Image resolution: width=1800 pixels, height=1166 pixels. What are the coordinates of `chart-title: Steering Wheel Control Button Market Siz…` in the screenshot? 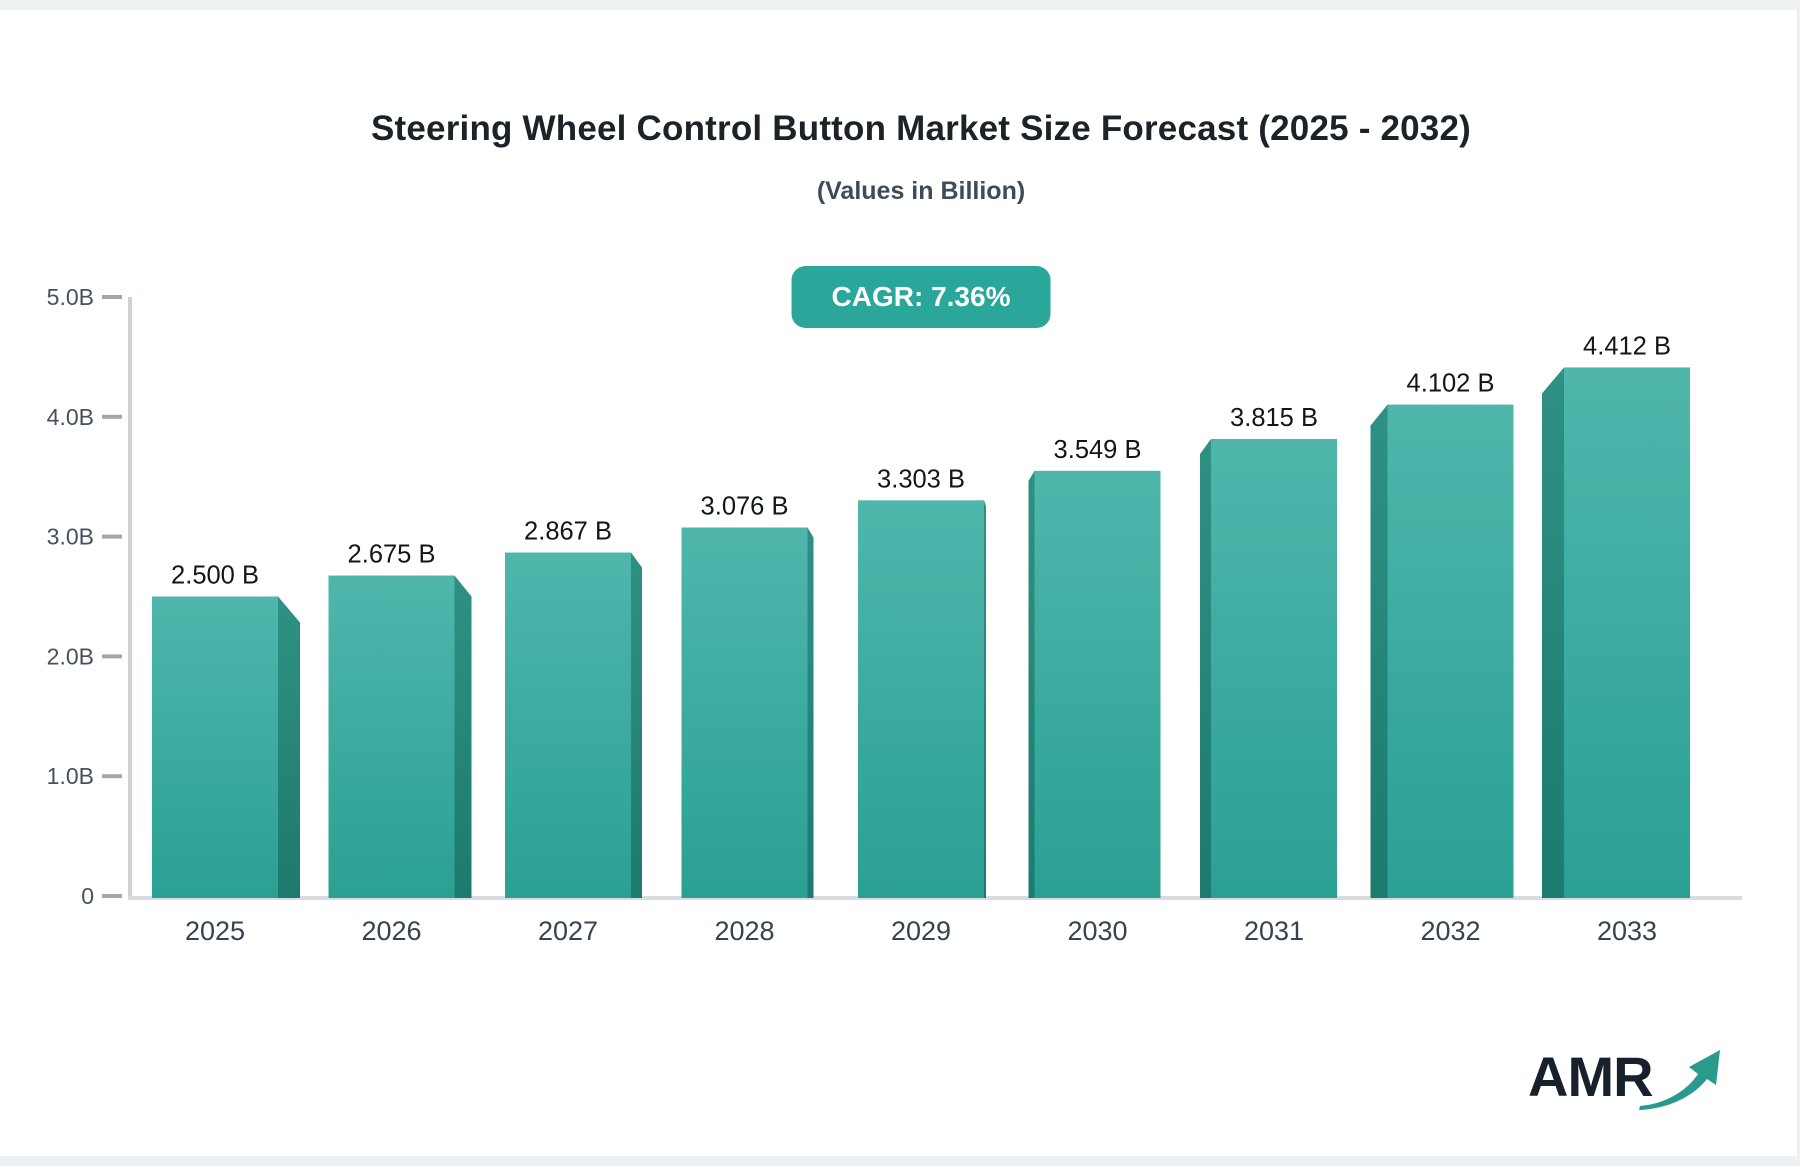 It's located at (920, 128).